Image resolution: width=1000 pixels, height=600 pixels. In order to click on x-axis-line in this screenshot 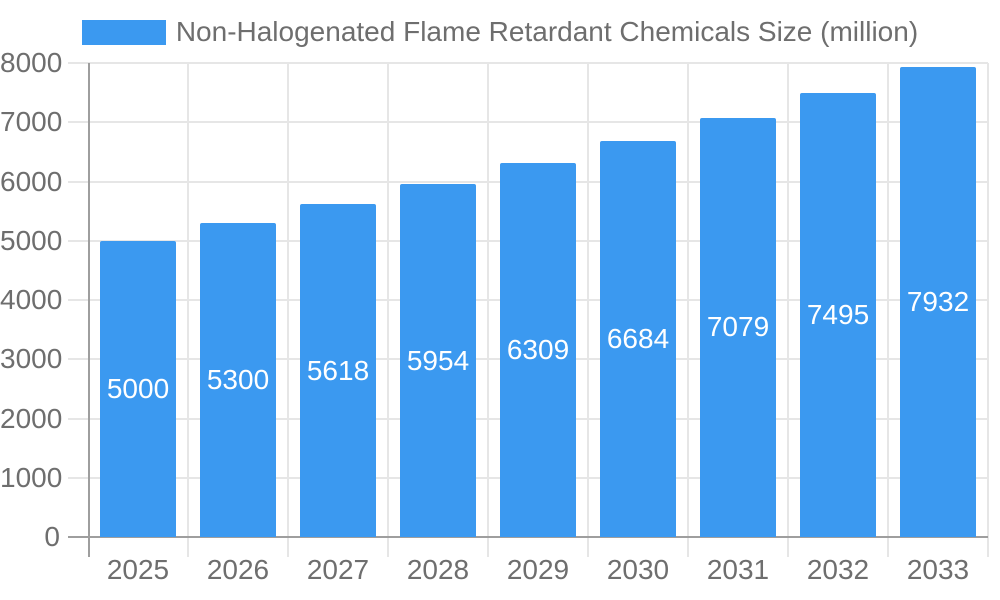, I will do `click(538, 537)`.